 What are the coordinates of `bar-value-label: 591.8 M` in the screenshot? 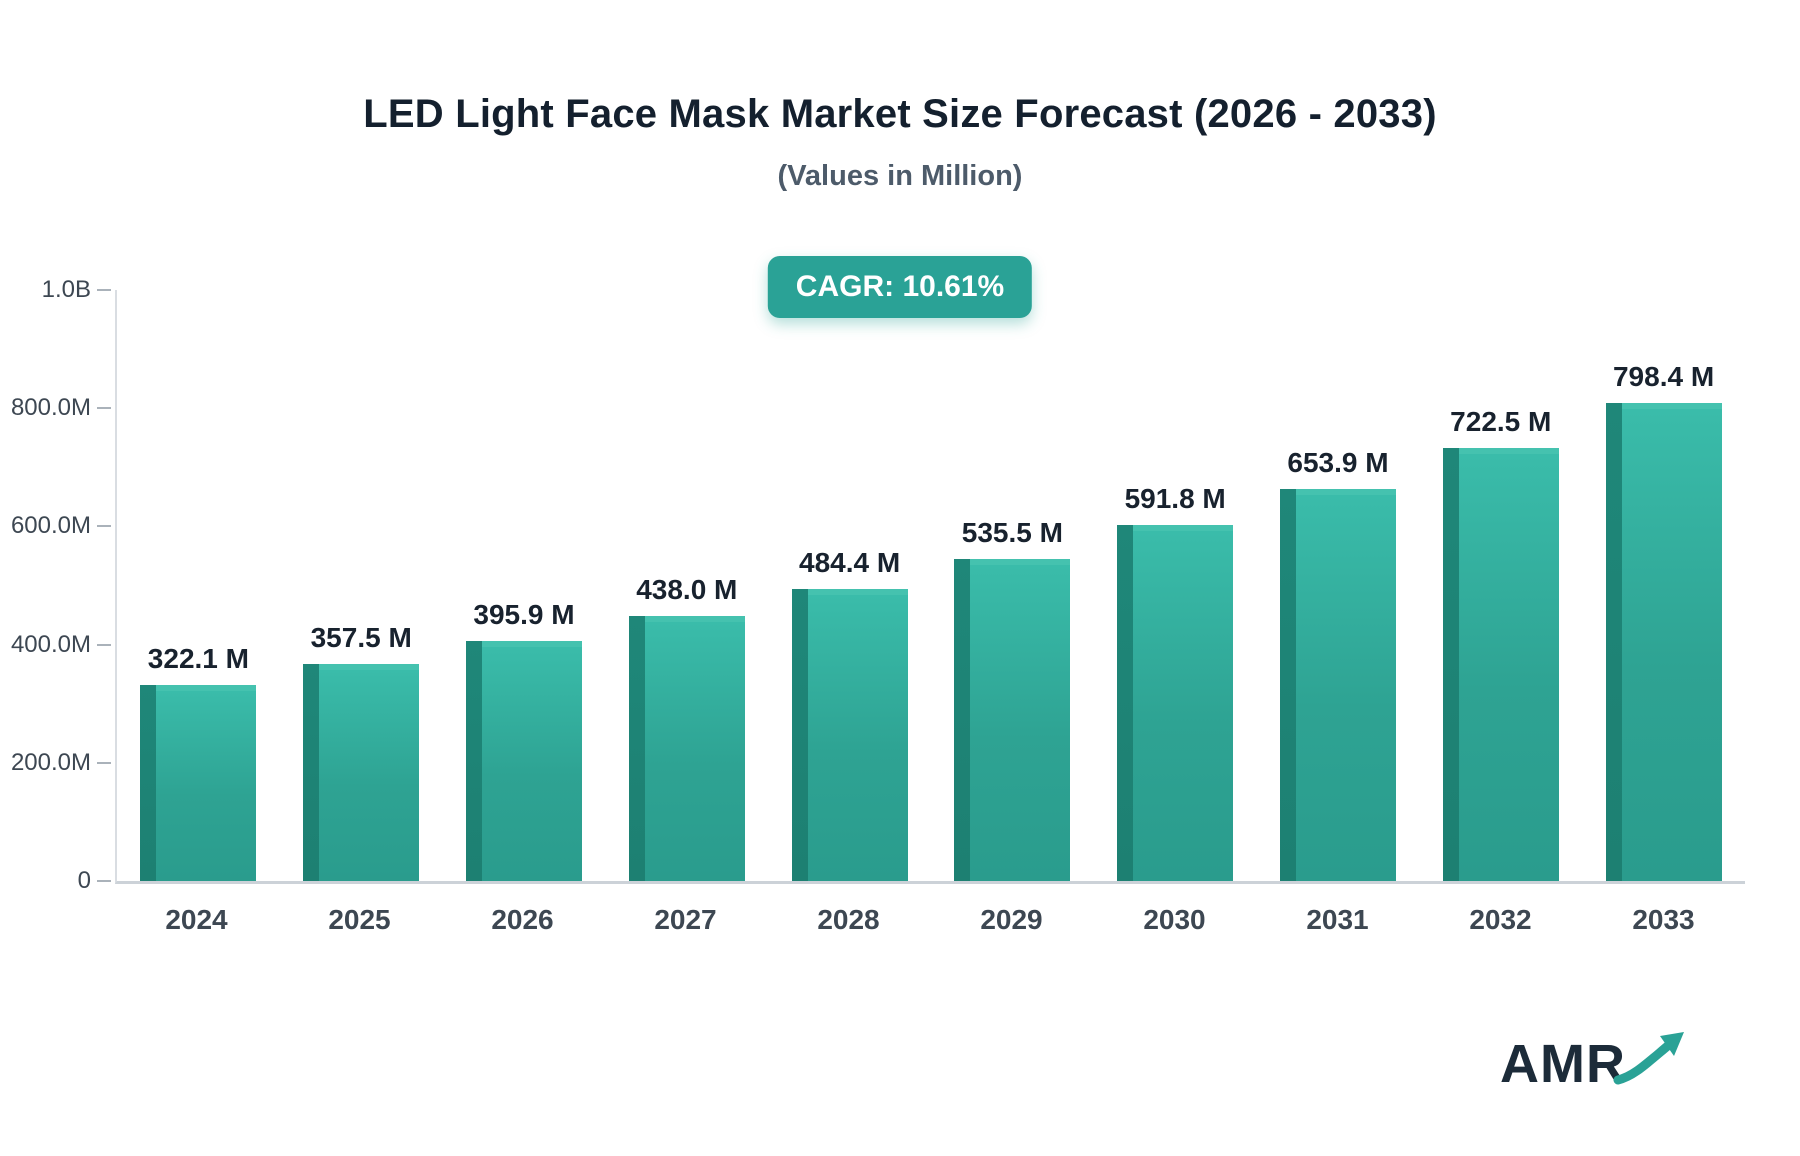 It's located at (1175, 499).